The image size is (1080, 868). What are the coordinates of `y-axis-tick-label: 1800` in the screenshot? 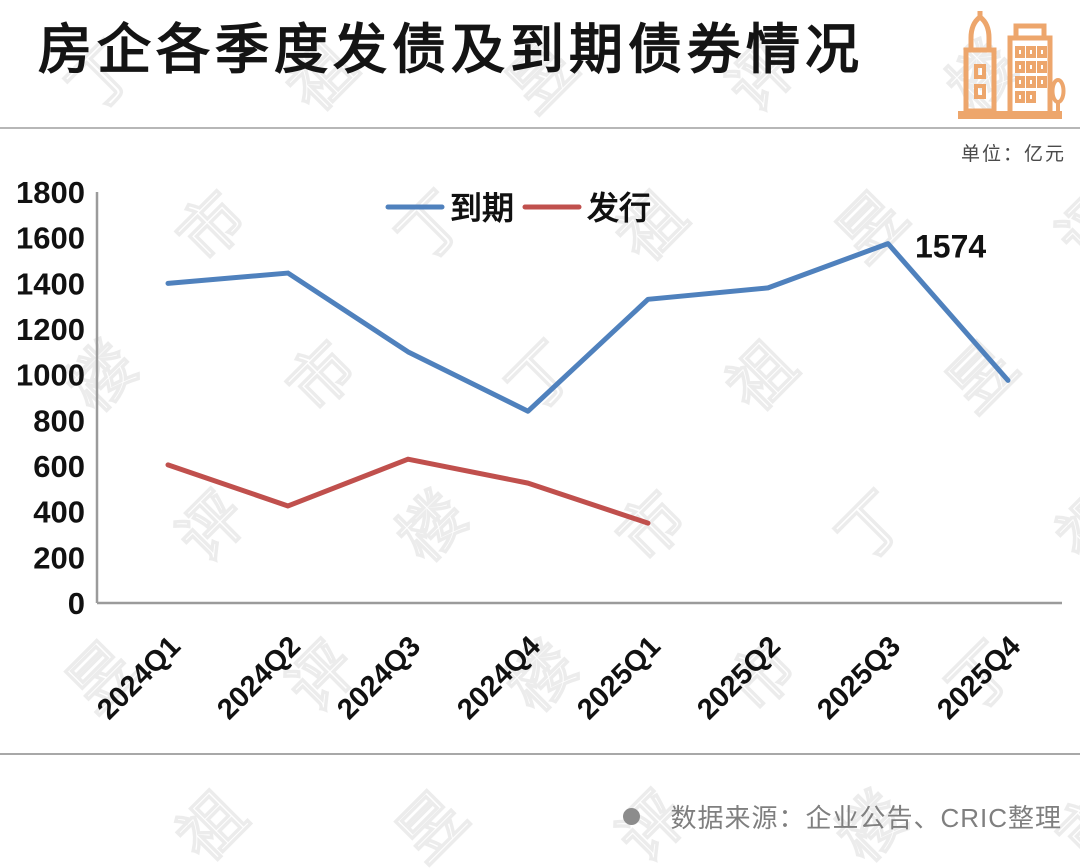 It's located at (50, 192).